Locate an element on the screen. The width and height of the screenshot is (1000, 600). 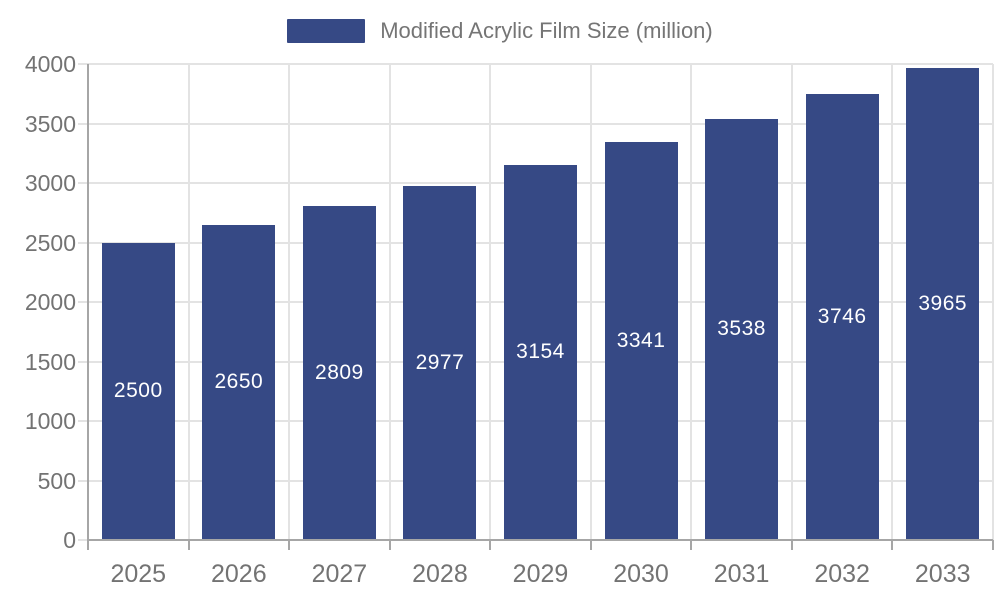
bar-2033: 3965 is located at coordinates (943, 304).